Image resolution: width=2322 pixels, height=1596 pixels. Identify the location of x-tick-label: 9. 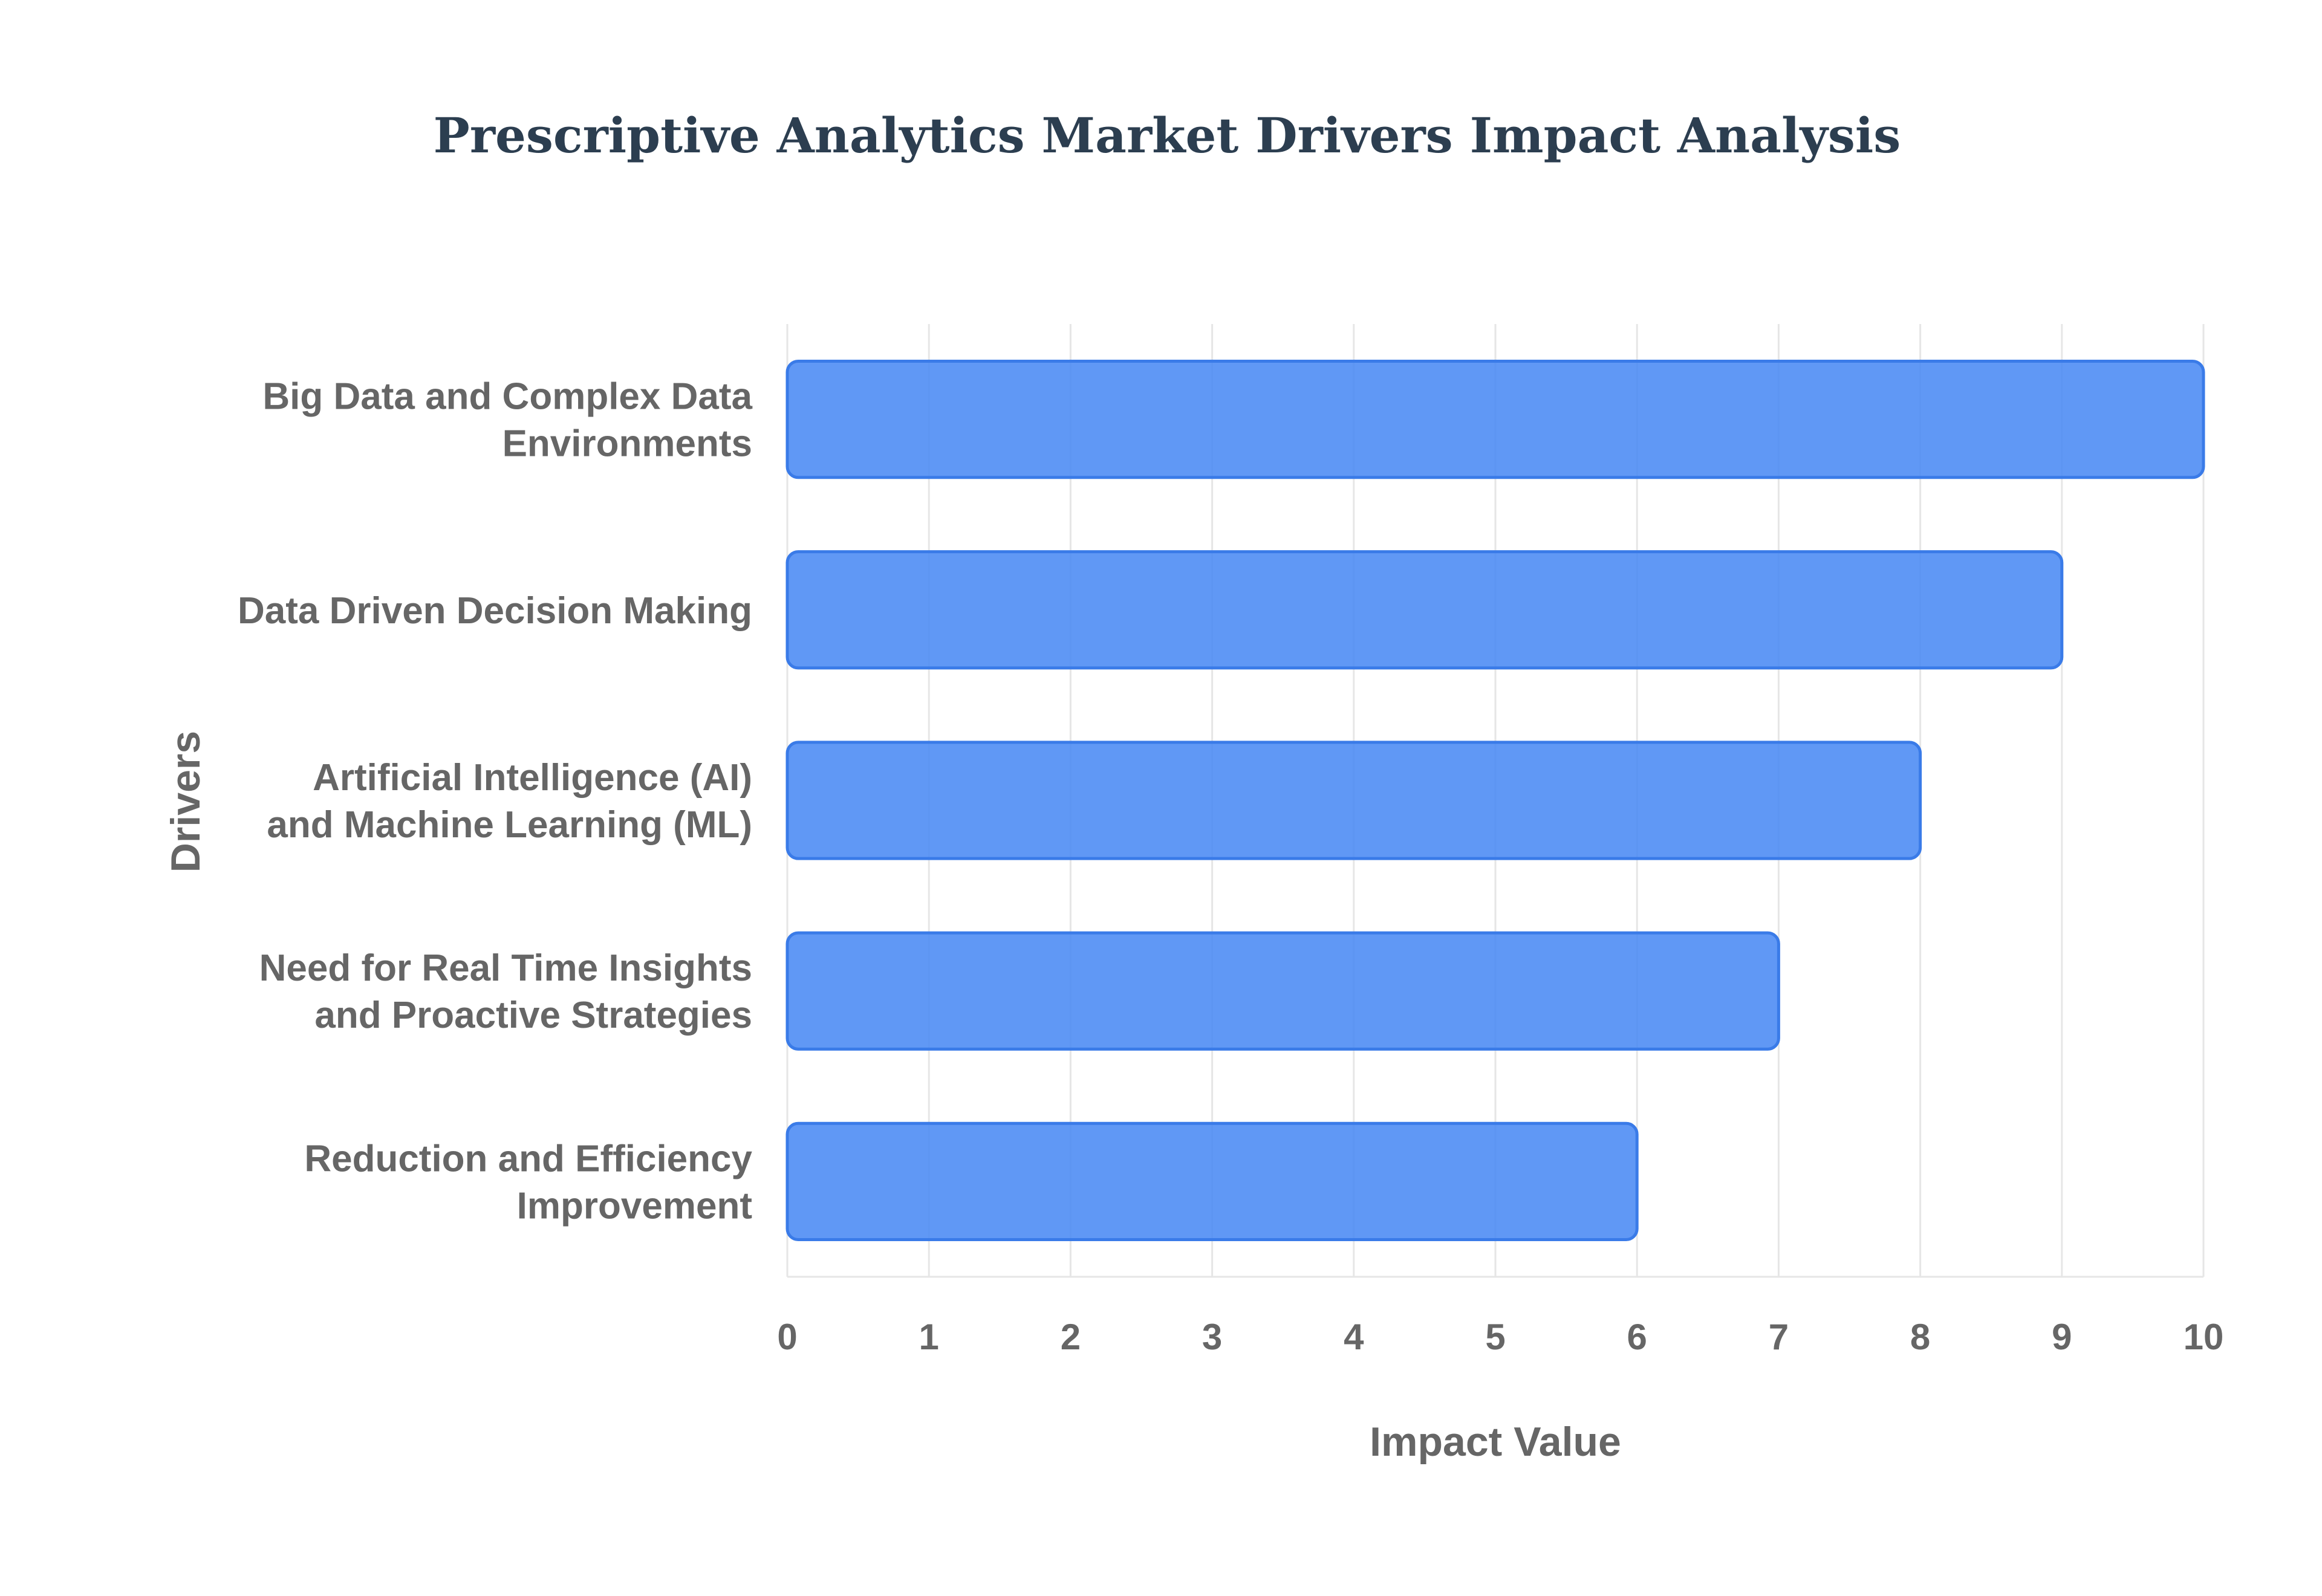
(2062, 1337).